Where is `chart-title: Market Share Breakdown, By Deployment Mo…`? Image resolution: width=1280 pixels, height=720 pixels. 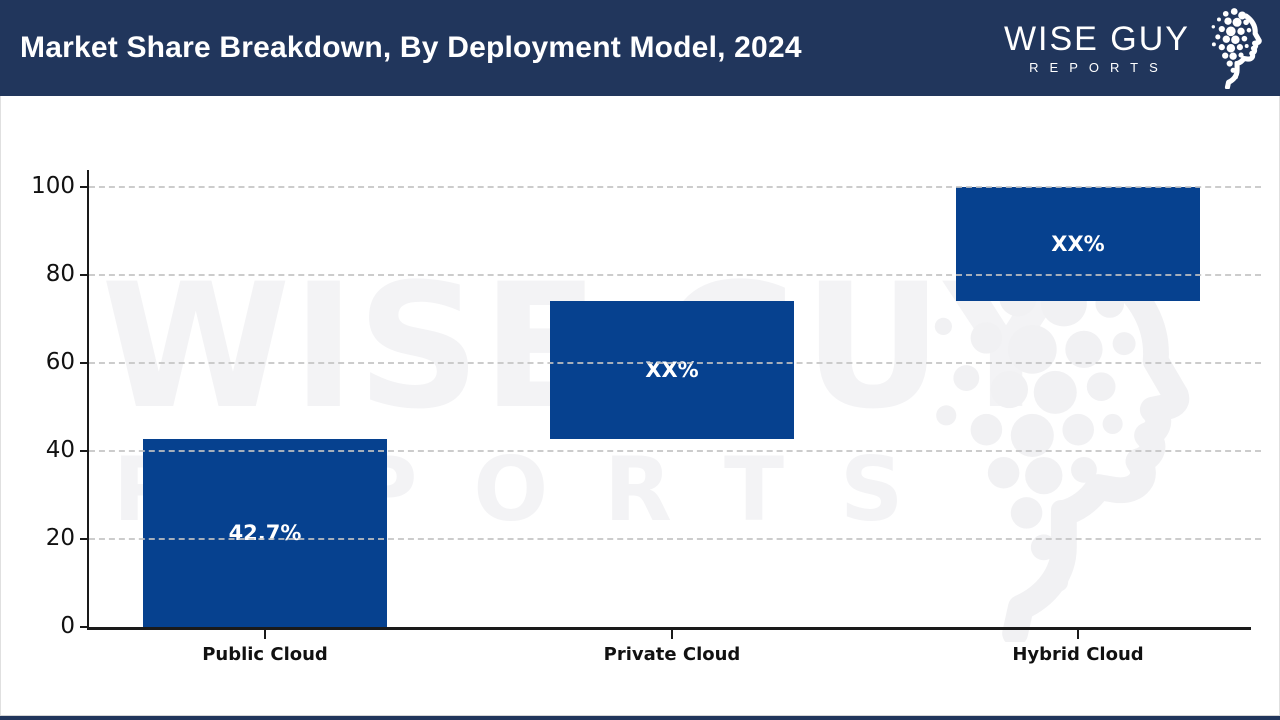 chart-title: Market Share Breakdown, By Deployment Mo… is located at coordinates (411, 47).